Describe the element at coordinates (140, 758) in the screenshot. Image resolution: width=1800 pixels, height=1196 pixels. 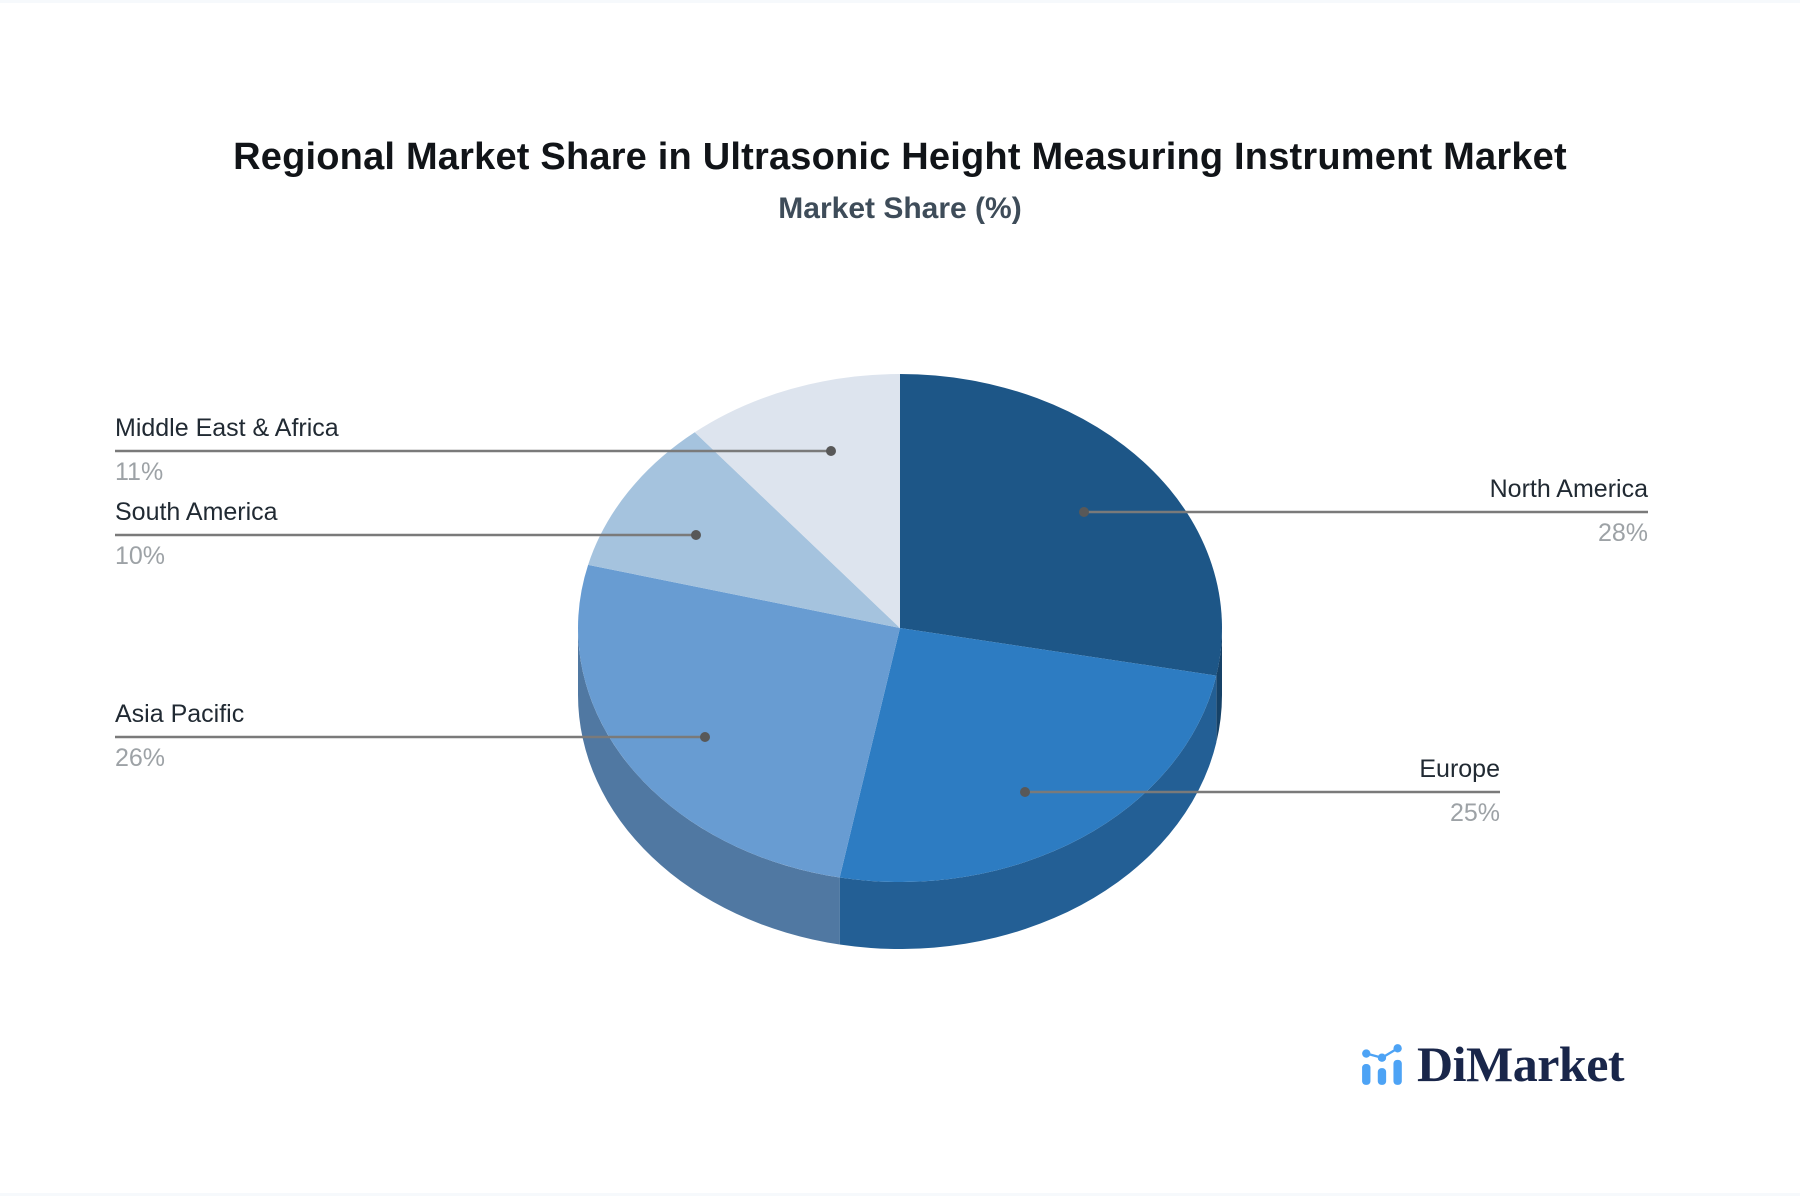
I see `pie-slice-pct-asia-pacific: 26%` at that location.